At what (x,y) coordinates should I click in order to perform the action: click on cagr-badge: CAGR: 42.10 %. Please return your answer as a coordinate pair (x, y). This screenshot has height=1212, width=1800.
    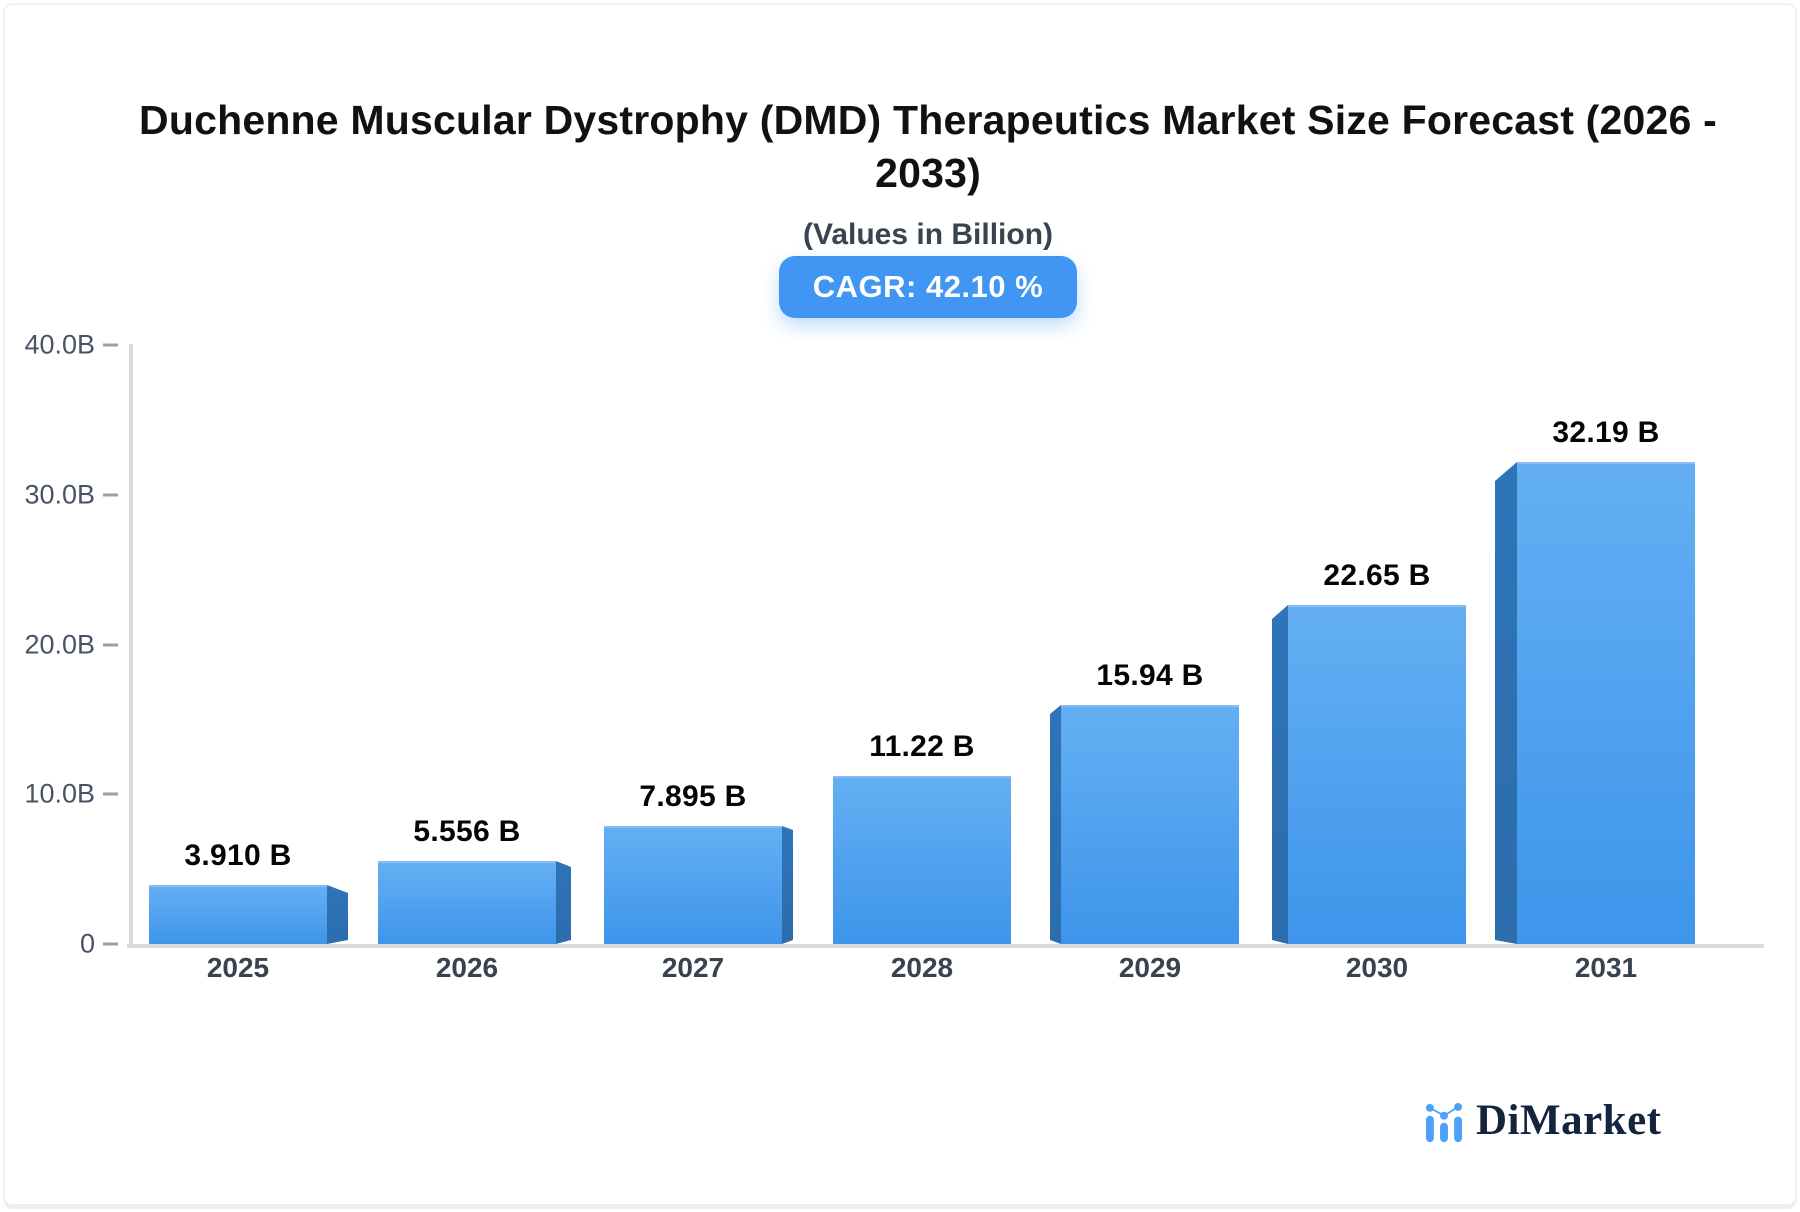
    Looking at the image, I should click on (928, 287).